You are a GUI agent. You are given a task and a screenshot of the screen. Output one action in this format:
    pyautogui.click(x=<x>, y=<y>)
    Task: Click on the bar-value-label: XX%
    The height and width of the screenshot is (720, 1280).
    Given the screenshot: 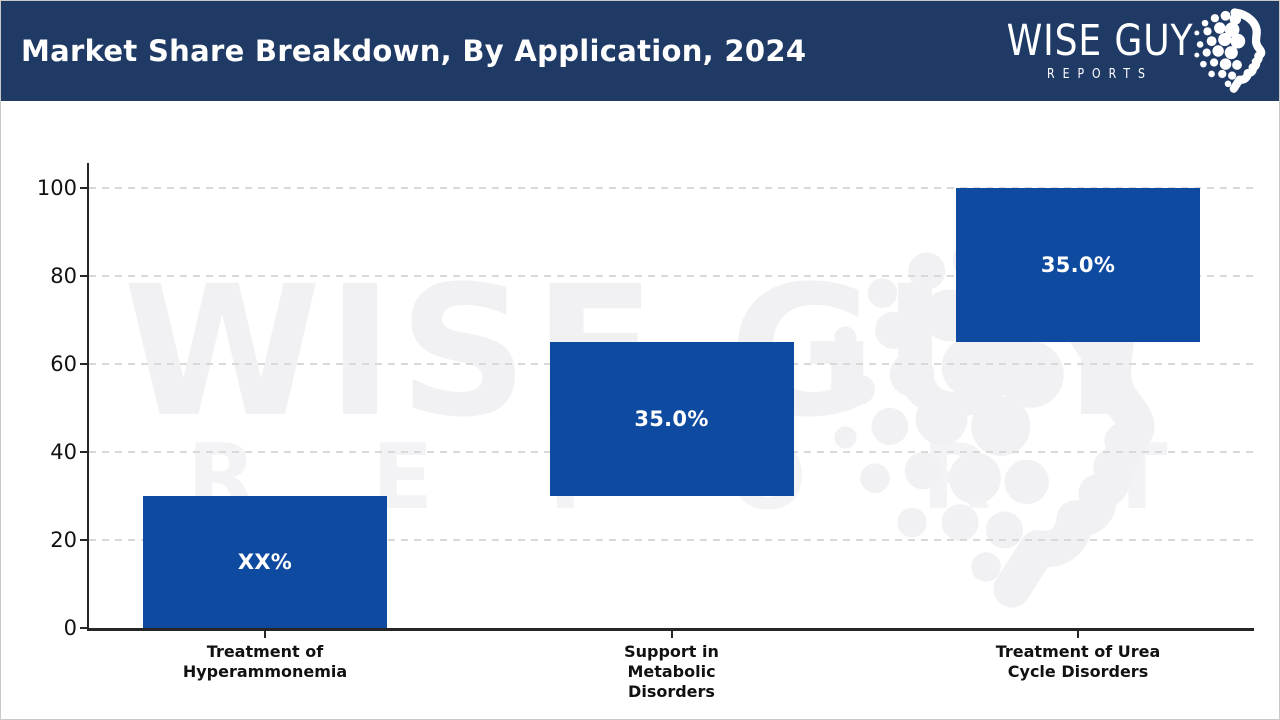 What is the action you would take?
    pyautogui.click(x=265, y=562)
    